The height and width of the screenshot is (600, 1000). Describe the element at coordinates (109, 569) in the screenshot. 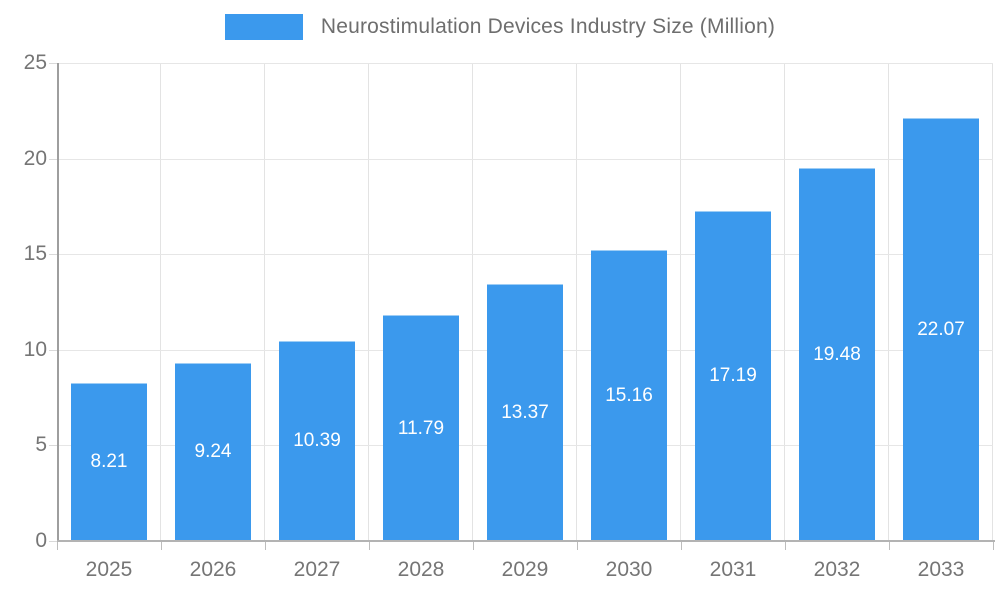

I see `x-tick-label: 2025` at that location.